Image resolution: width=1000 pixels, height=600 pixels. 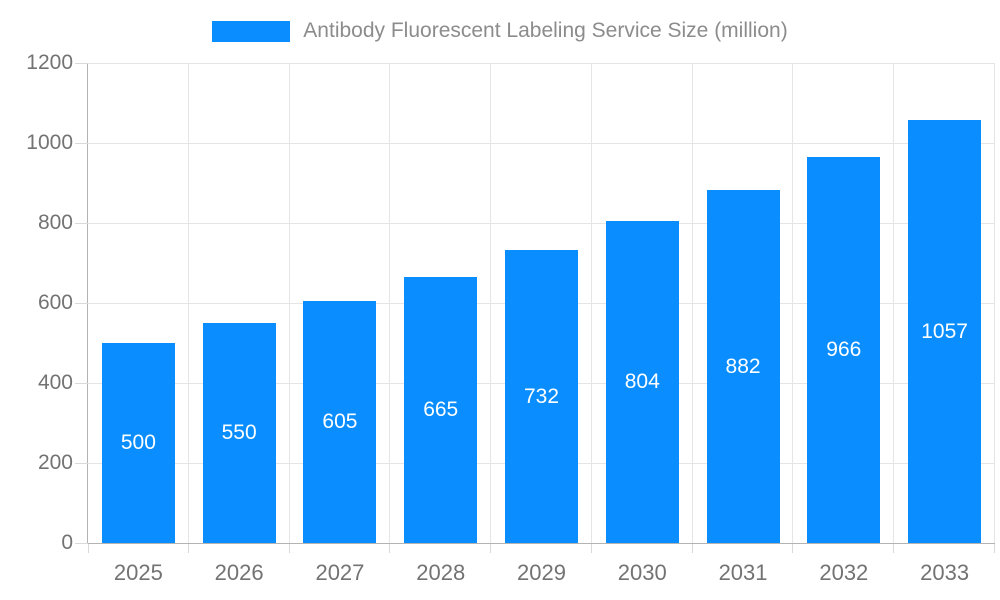 What do you see at coordinates (55, 382) in the screenshot?
I see `y-axis-tick-label: 400` at bounding box center [55, 382].